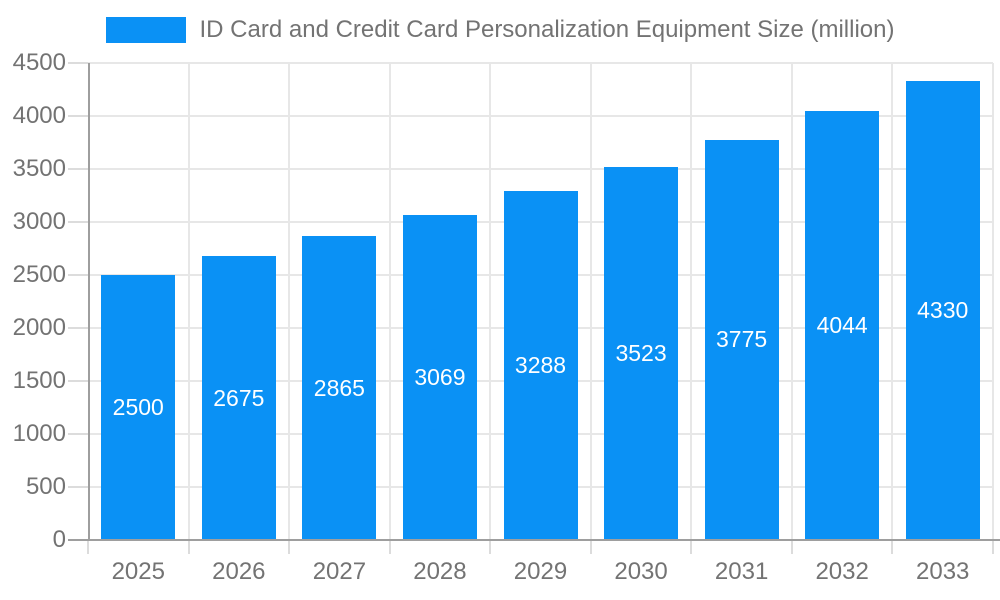  Describe the element at coordinates (641, 571) in the screenshot. I see `x-axis-tick-label: 2030` at that location.